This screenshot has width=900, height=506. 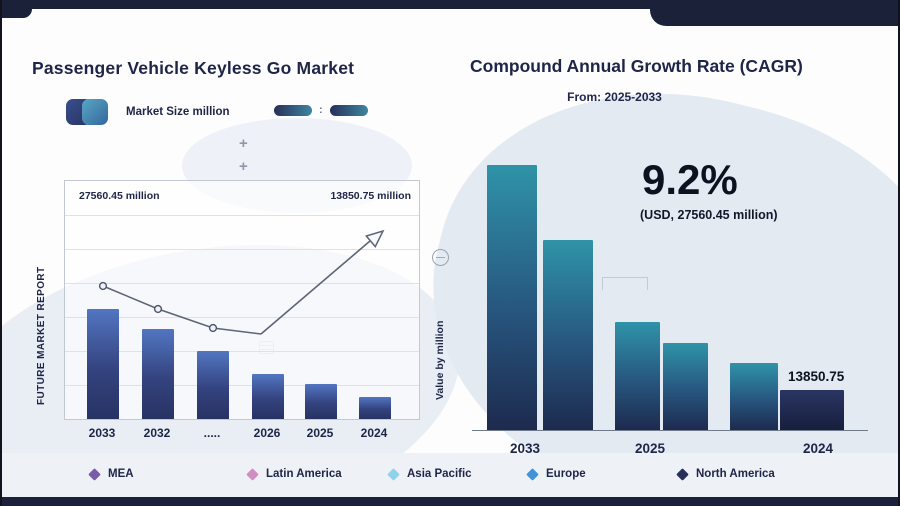 I want to click on legend-label: Latin America, so click(x=304, y=474).